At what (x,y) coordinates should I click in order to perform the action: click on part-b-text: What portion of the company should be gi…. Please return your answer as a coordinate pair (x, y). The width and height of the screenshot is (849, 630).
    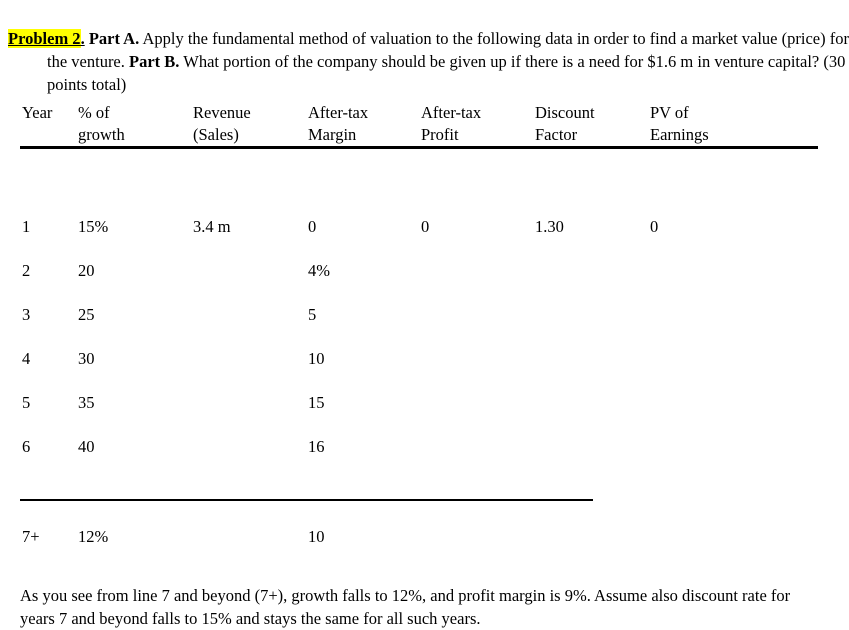
    Looking at the image, I should click on (446, 72).